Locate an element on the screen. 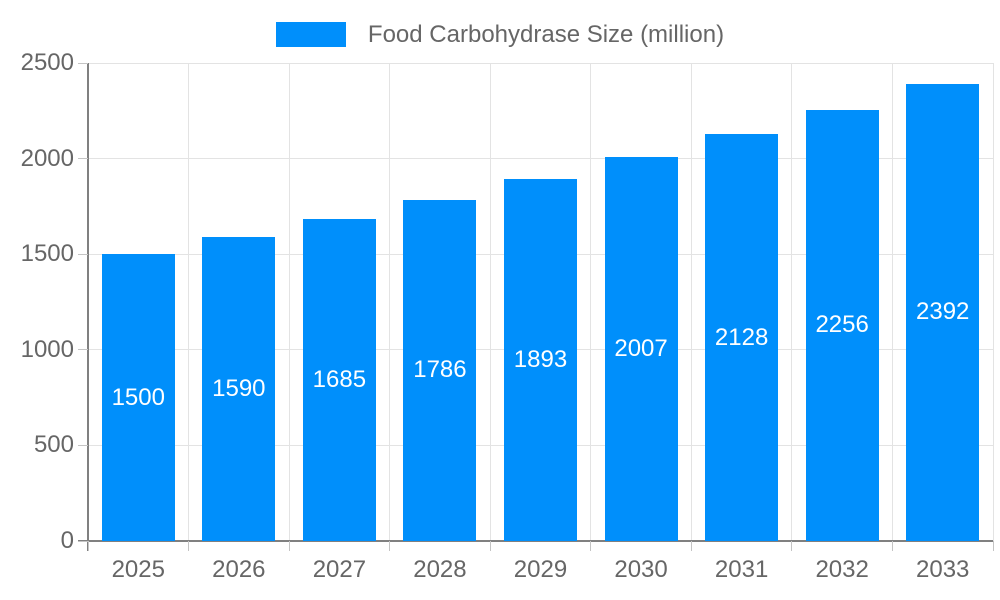 This screenshot has height=600, width=1000. y-axis-tick-label: 0 is located at coordinates (67, 540).